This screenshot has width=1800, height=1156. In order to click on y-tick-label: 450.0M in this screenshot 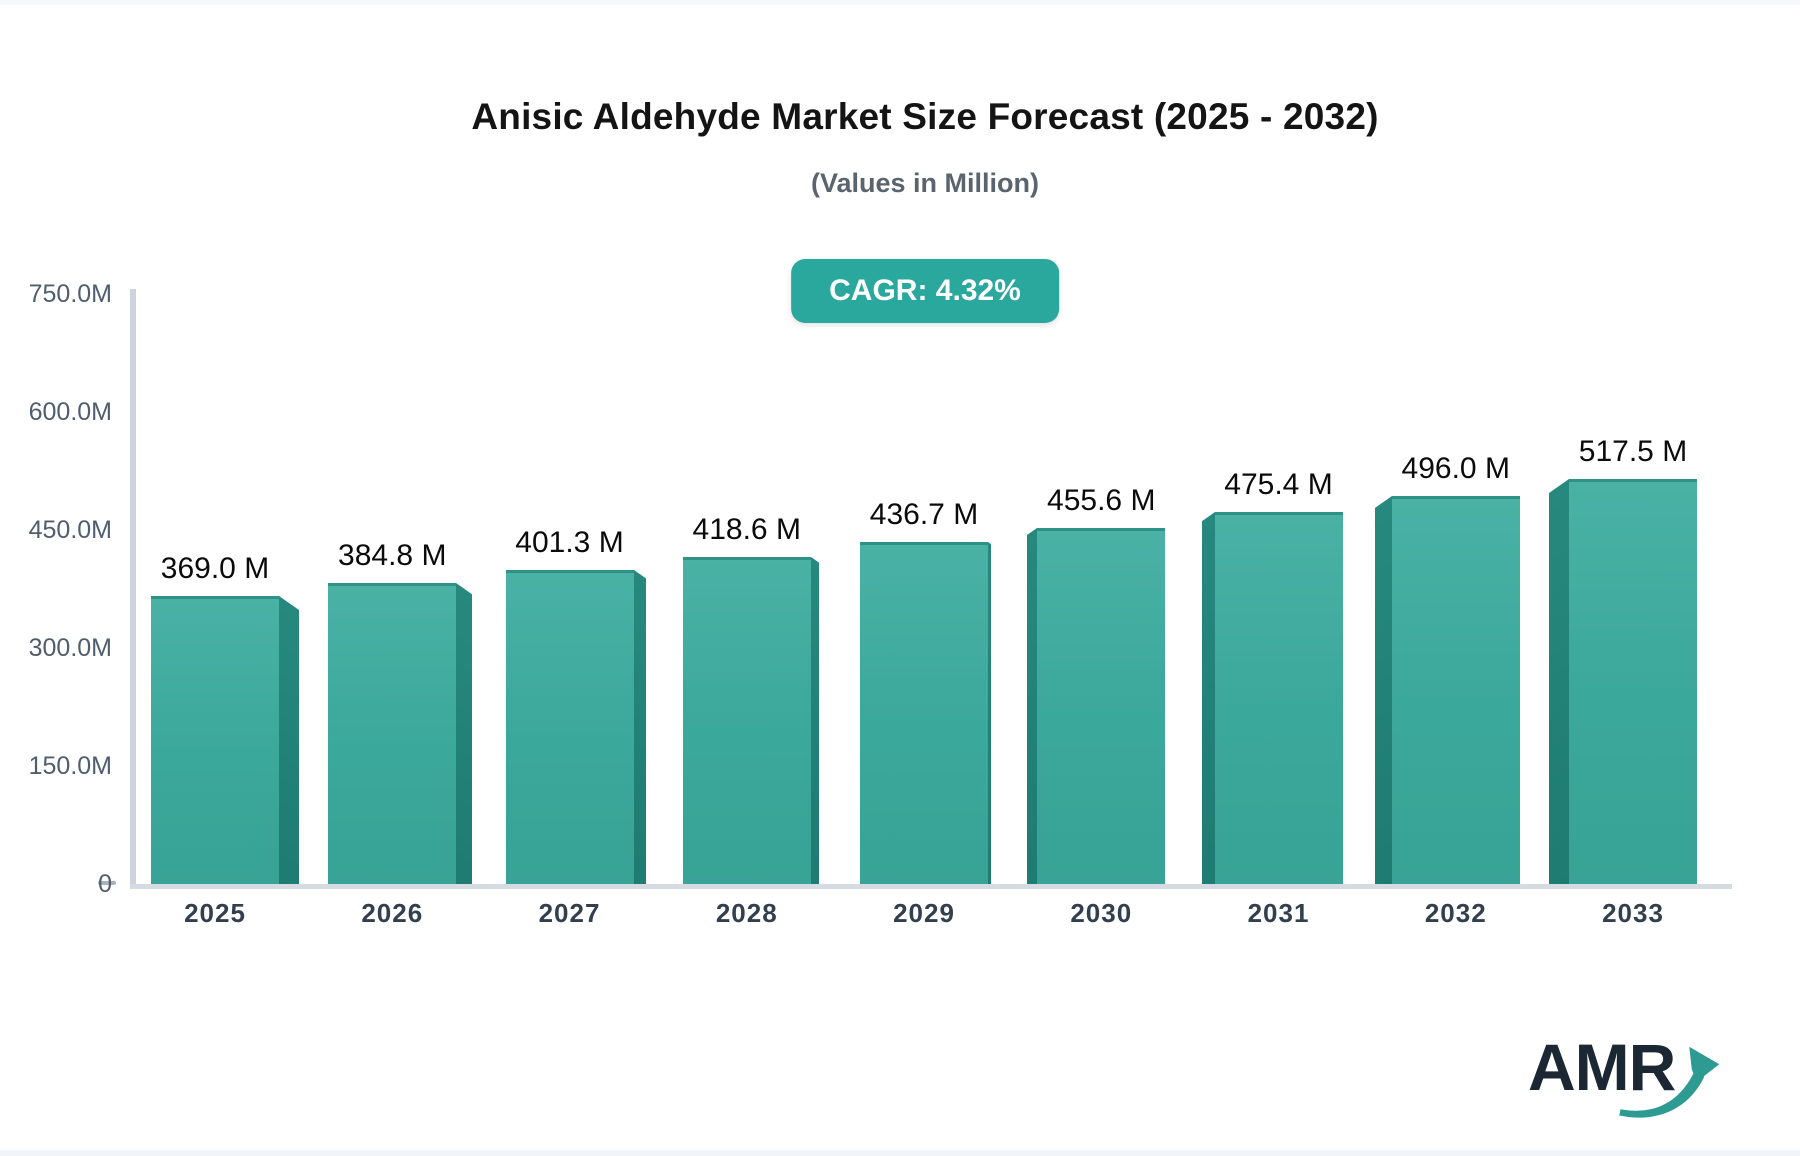, I will do `click(70, 530)`.